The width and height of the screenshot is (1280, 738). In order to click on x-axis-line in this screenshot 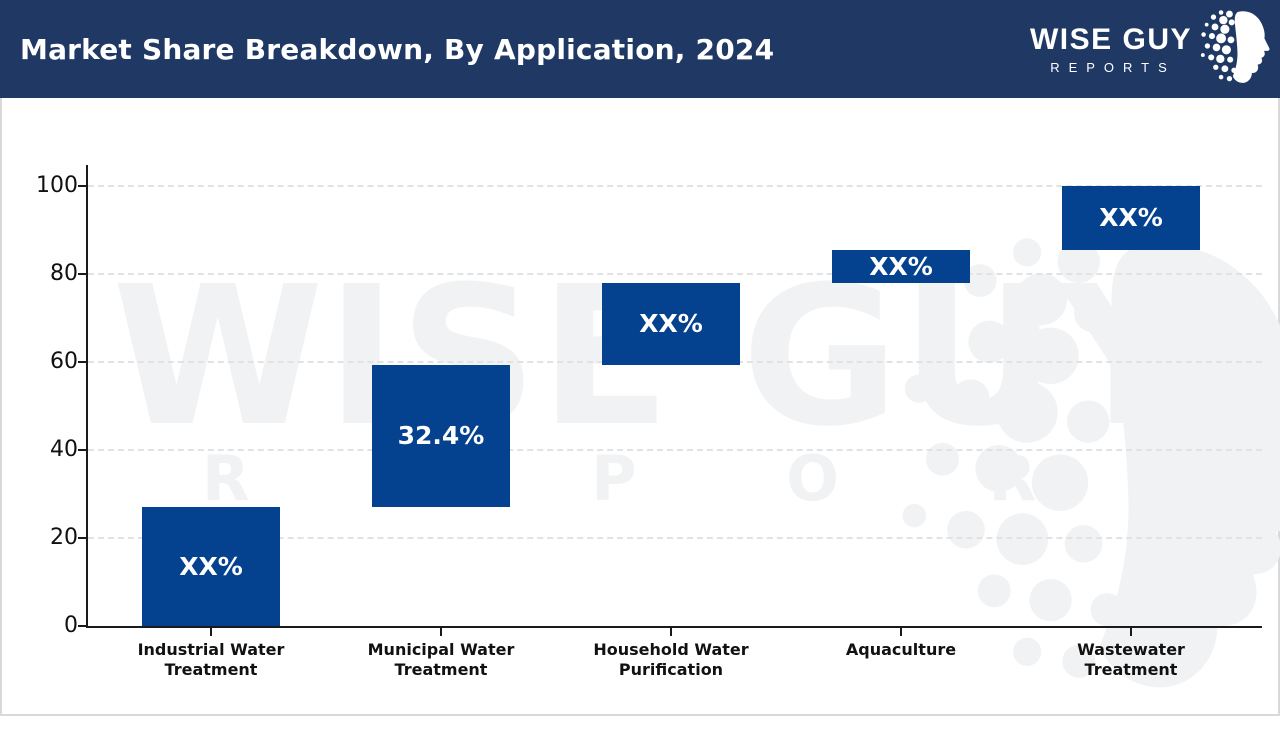, I will do `click(674, 627)`.